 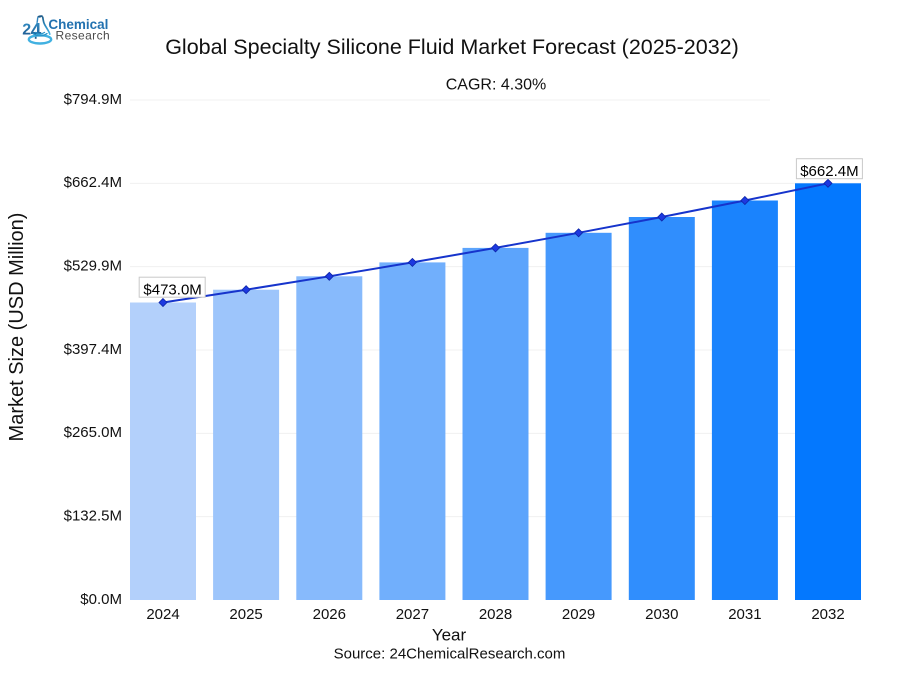 What do you see at coordinates (329, 614) in the screenshot?
I see `svg-text: 2026` at bounding box center [329, 614].